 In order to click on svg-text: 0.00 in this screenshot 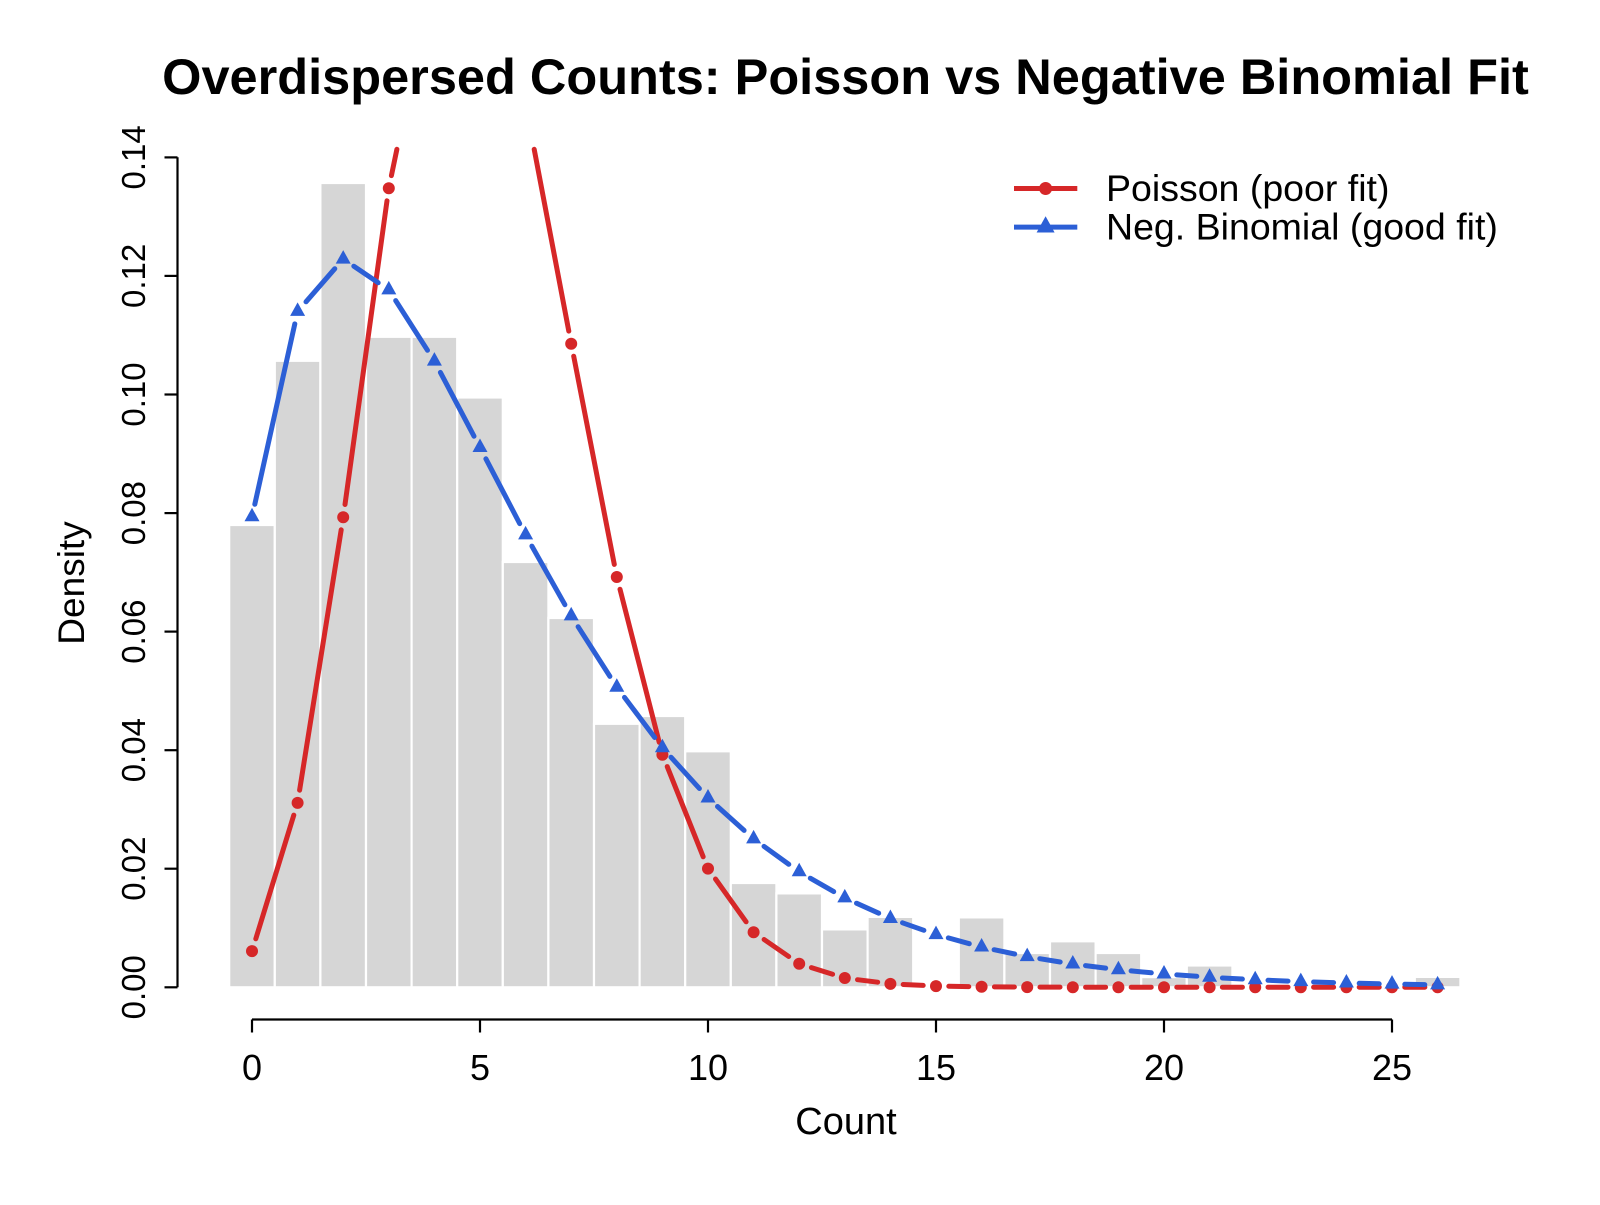, I will do `click(133, 987)`.